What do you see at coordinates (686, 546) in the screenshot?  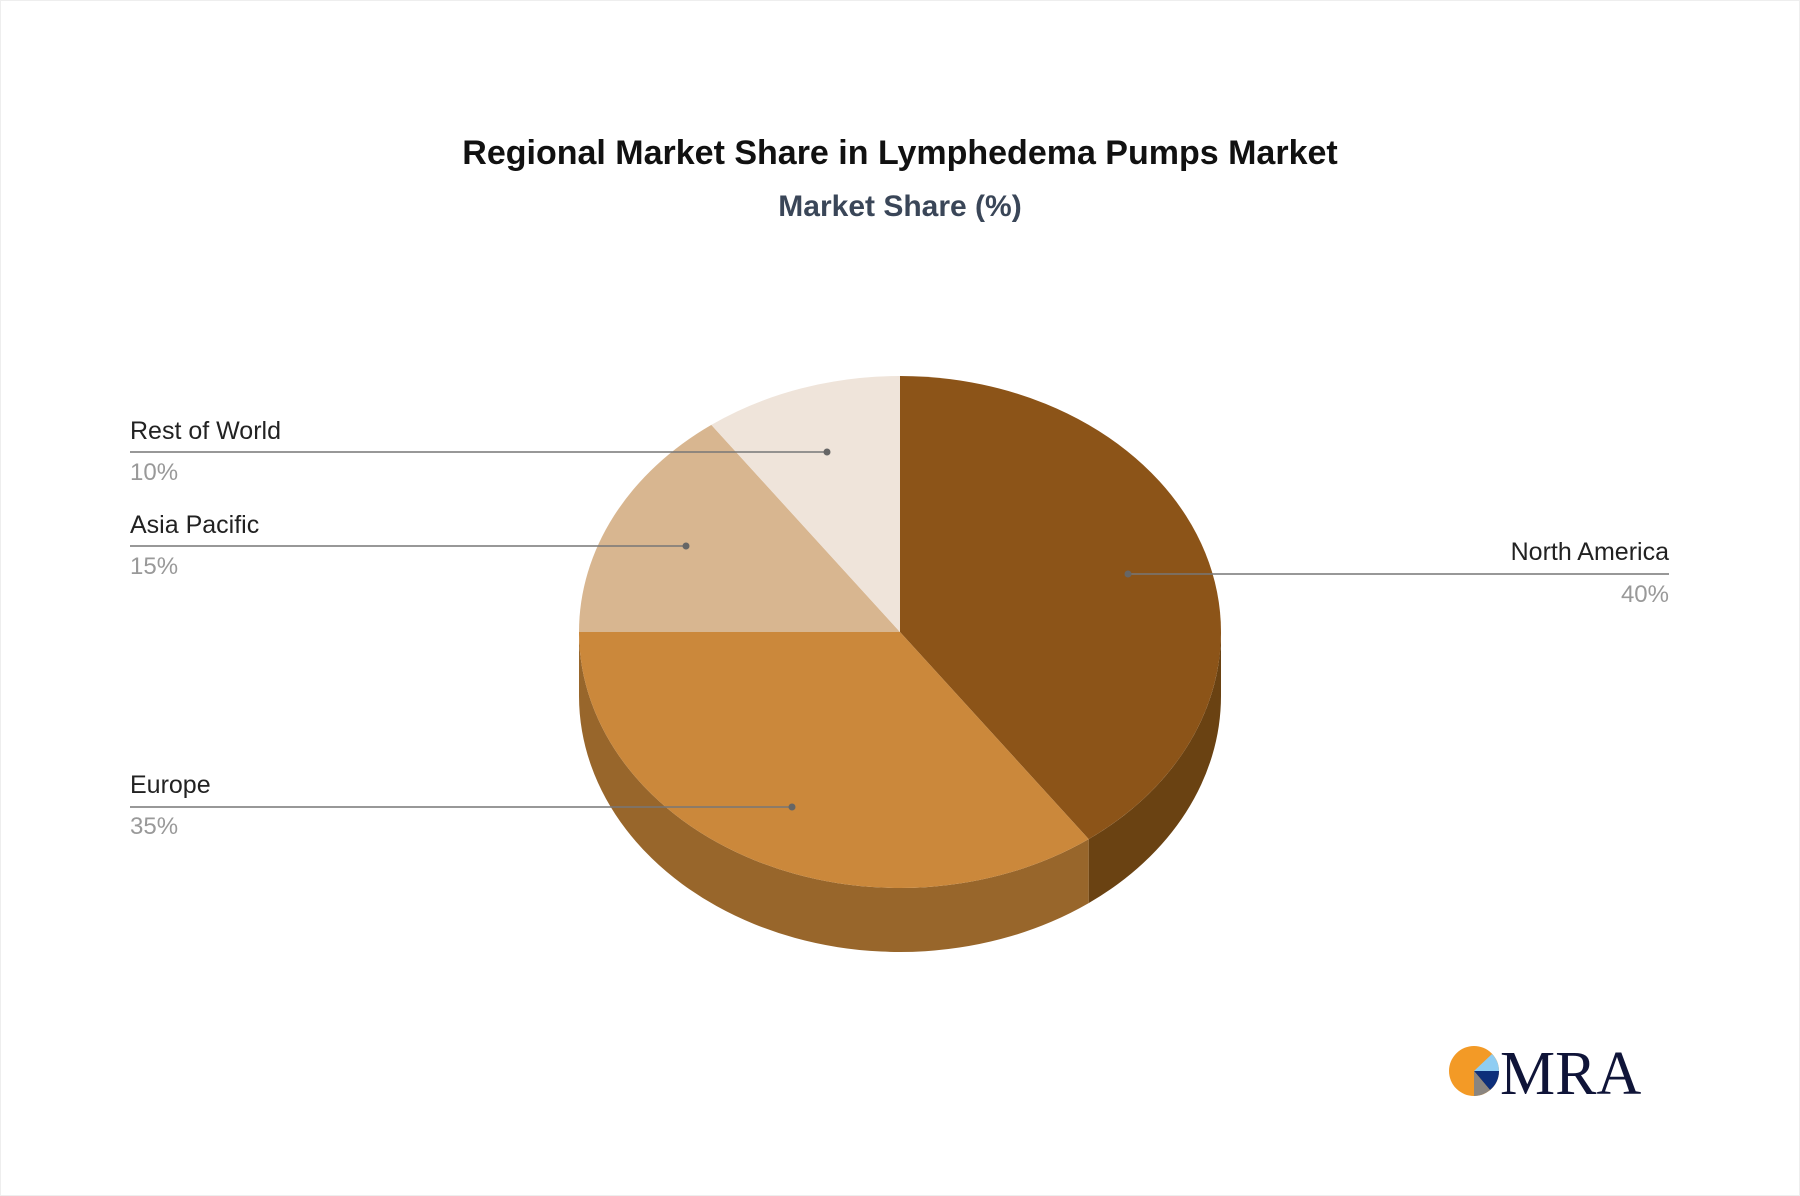 I see `leader-dot-asia-pacific` at bounding box center [686, 546].